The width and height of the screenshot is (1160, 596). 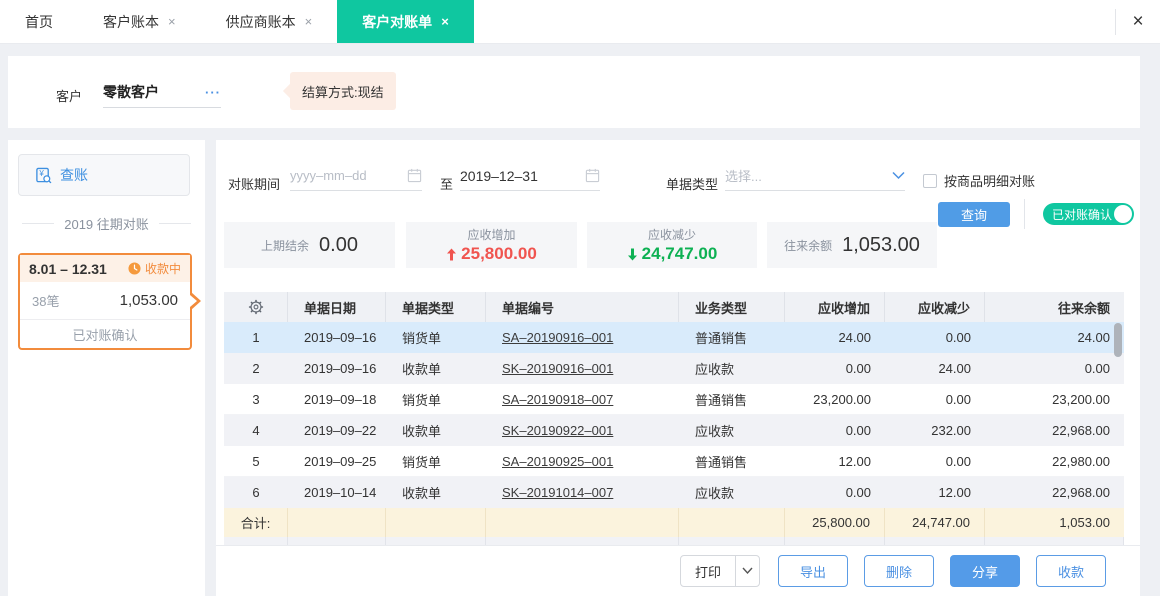 I want to click on column-header-date: 单据日期, so click(x=337, y=307).